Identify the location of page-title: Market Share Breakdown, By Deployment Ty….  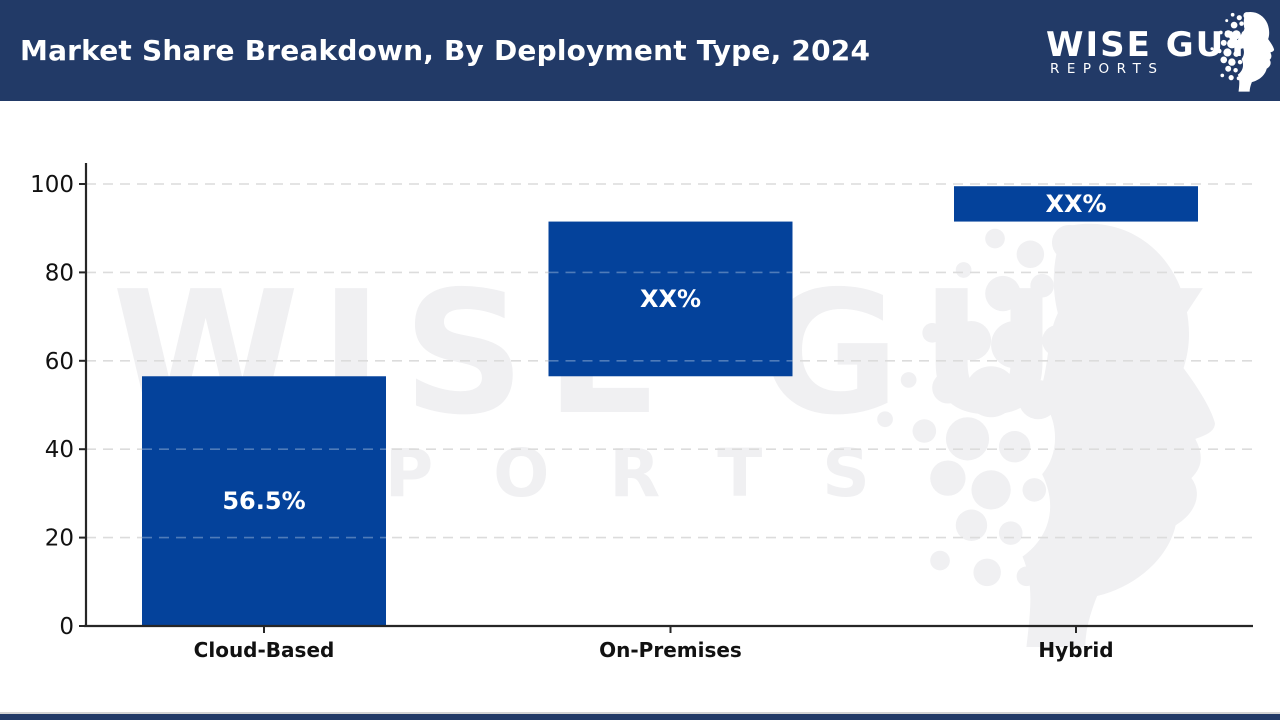
(445, 50).